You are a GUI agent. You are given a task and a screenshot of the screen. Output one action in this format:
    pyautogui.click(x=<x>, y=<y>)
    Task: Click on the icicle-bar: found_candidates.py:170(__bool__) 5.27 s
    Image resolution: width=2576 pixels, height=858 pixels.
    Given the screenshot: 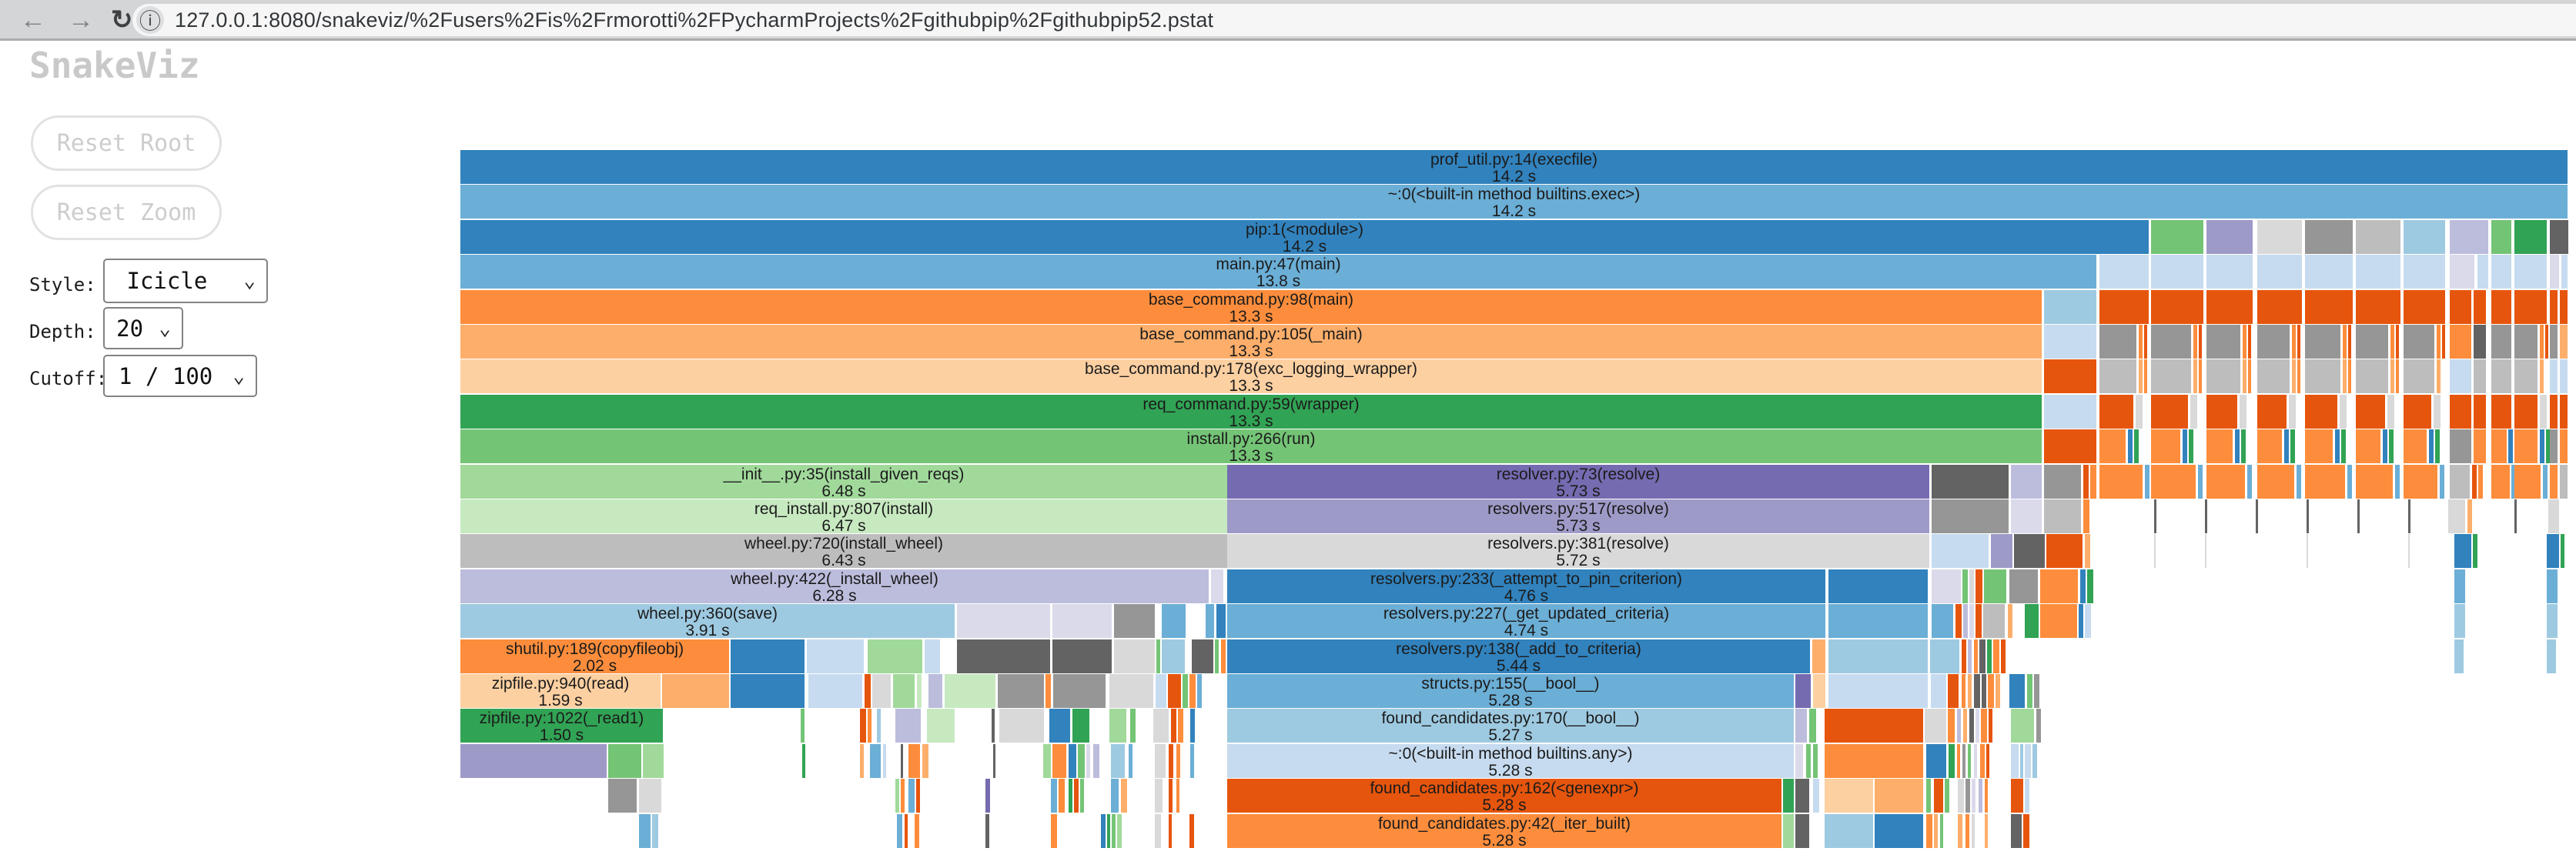 What is the action you would take?
    pyautogui.click(x=1511, y=726)
    